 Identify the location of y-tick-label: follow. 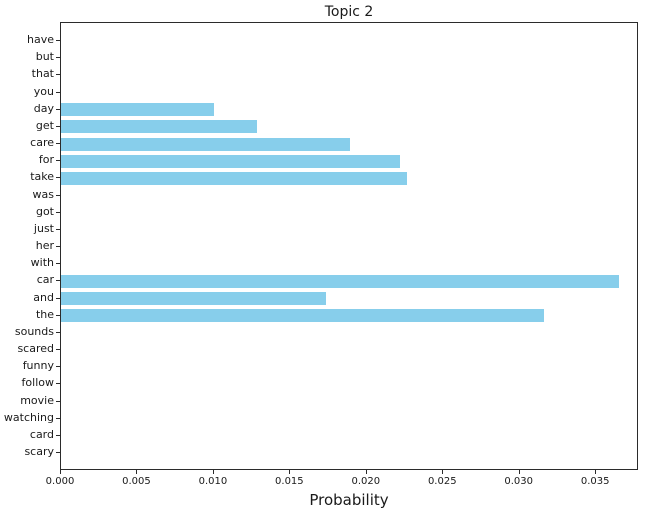
(37, 383).